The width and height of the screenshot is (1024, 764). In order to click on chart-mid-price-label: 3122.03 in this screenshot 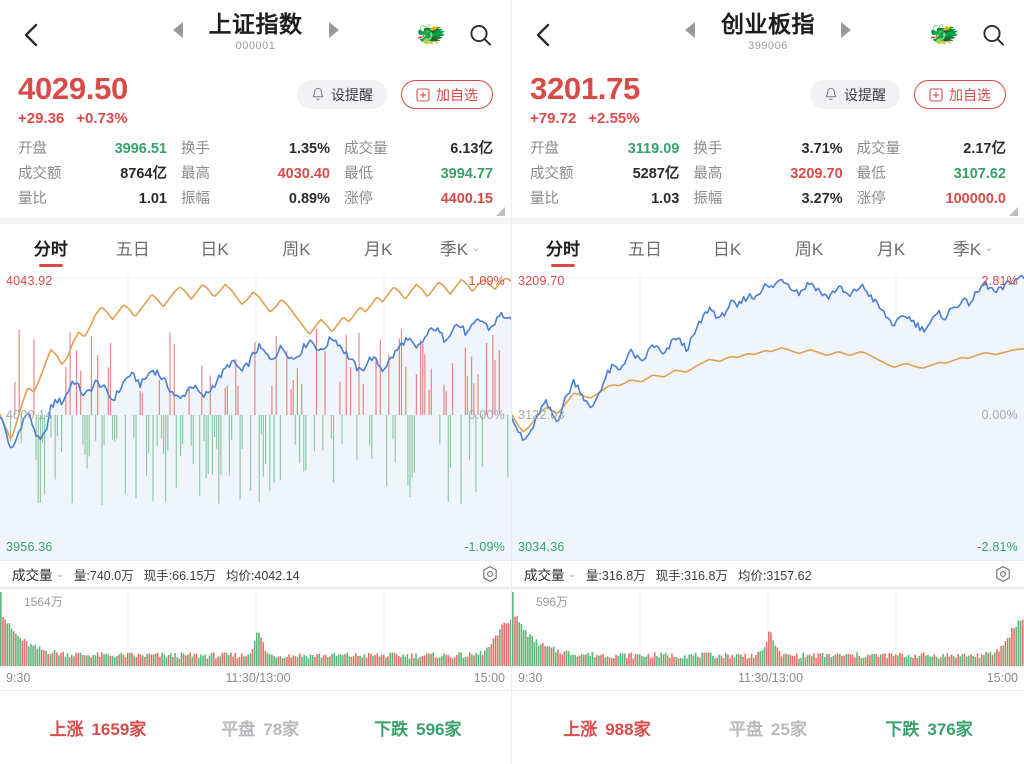, I will do `click(541, 415)`.